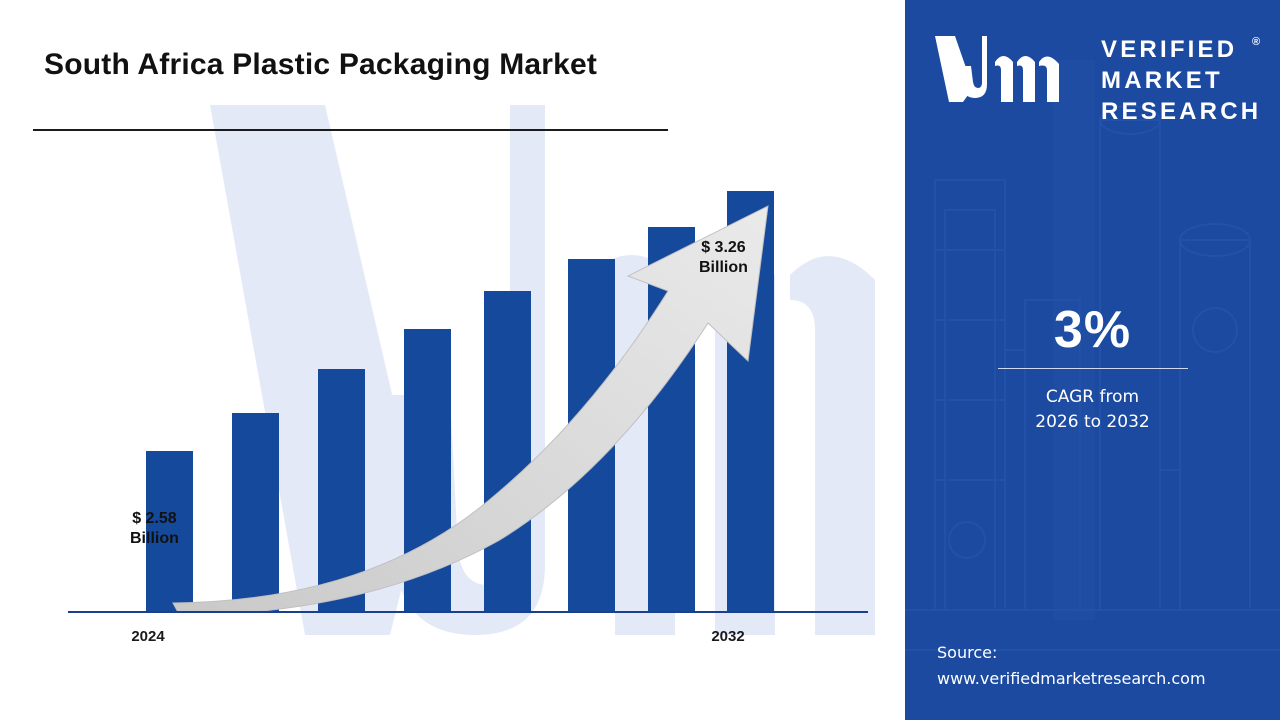 The height and width of the screenshot is (720, 1280). Describe the element at coordinates (723, 267) in the screenshot. I see `last-value-unit: Billion` at that location.